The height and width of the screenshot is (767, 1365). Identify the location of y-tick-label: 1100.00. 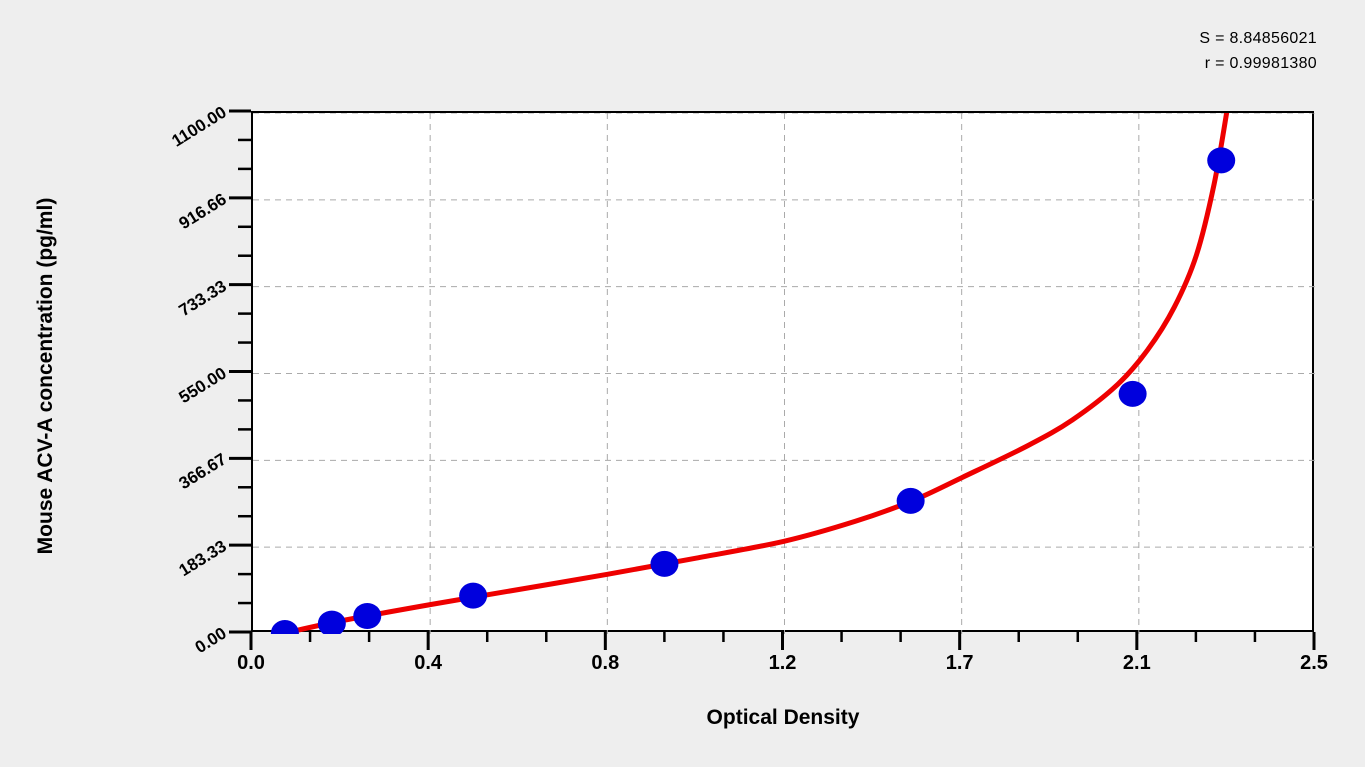
(199, 126).